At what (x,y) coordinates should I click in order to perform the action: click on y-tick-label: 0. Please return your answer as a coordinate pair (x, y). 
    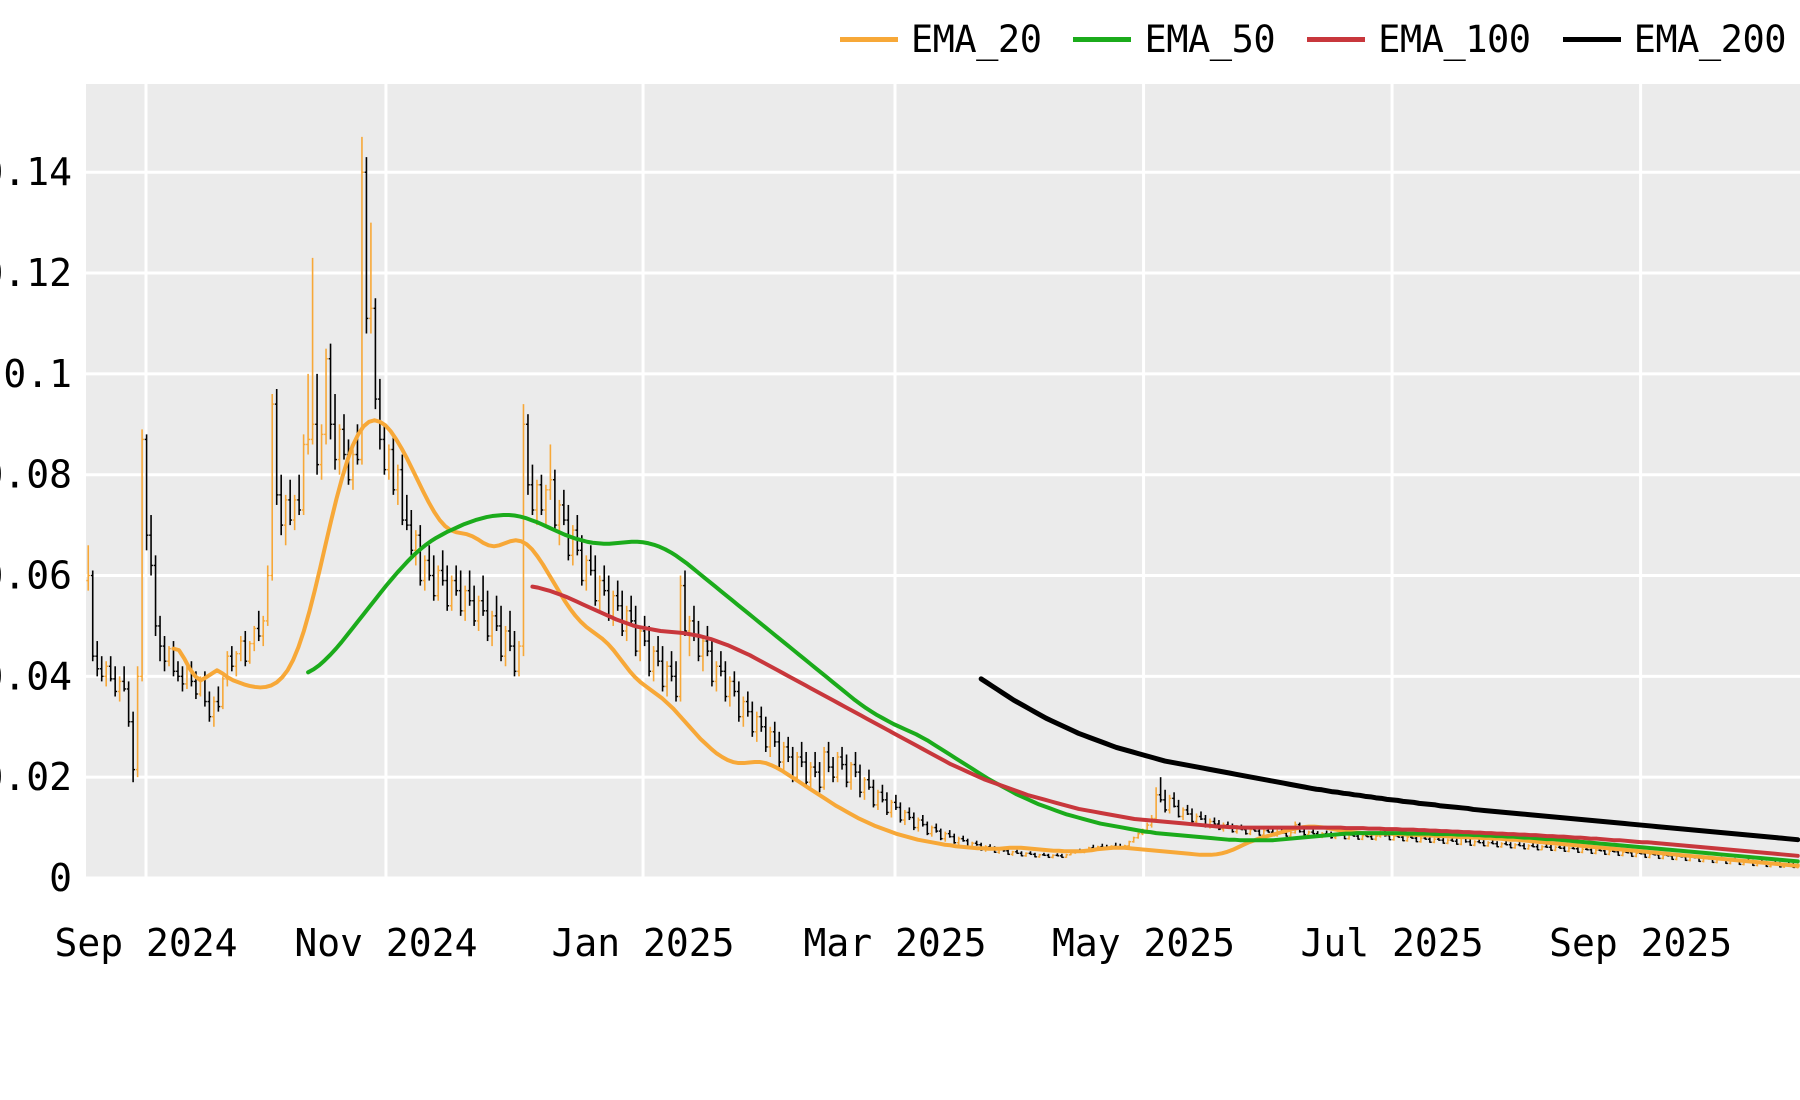
    Looking at the image, I should click on (60, 878).